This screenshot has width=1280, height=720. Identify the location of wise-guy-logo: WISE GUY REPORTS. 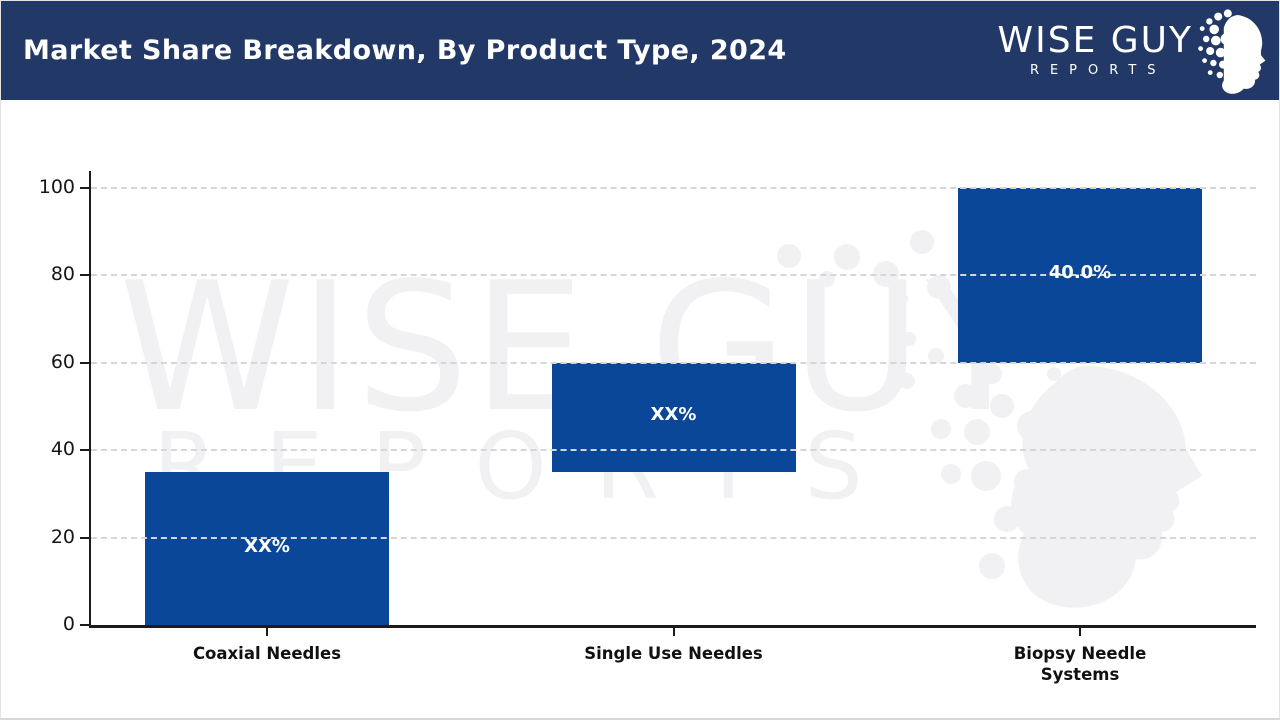
(1136, 50).